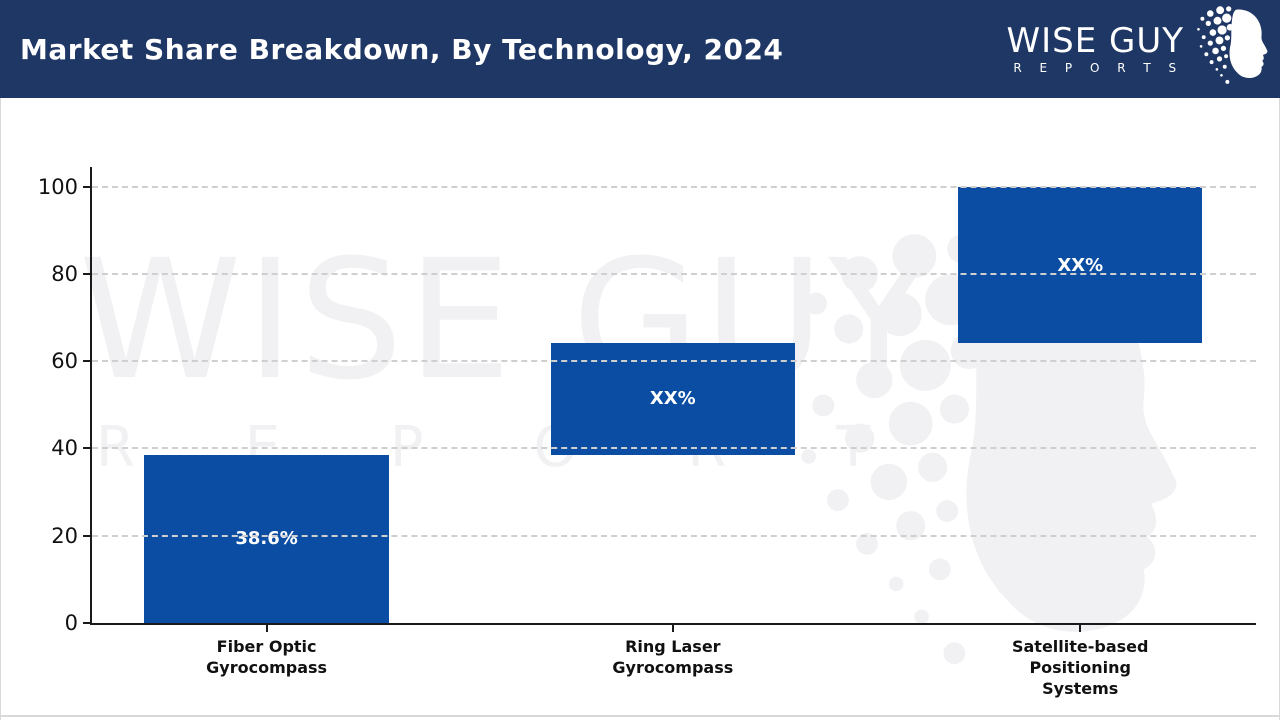  Describe the element at coordinates (1095, 40) in the screenshot. I see `logo-wordmark: WISE GUY` at that location.